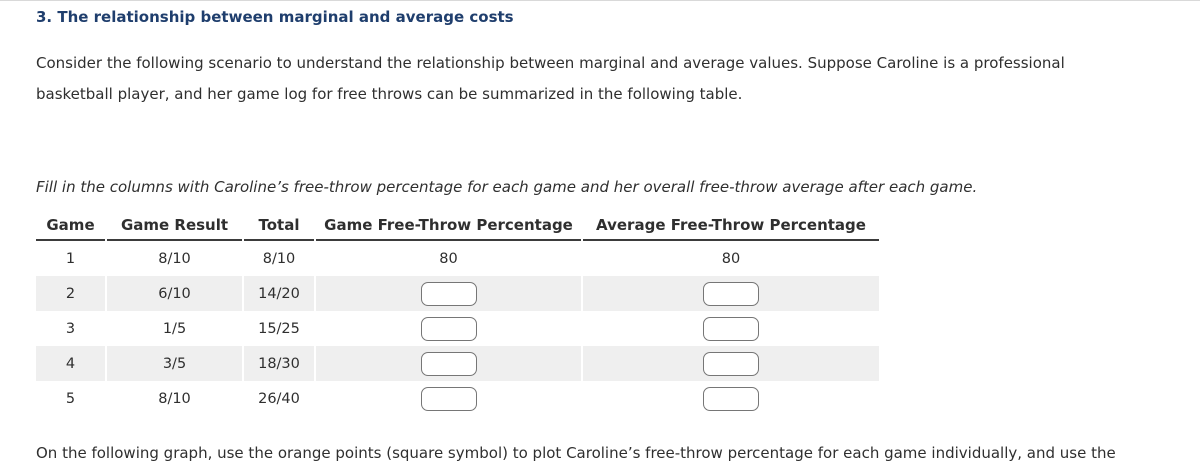  Describe the element at coordinates (448, 228) in the screenshot. I see `column-header-game-ft-pct: Game Free-Throw Percentage` at that location.